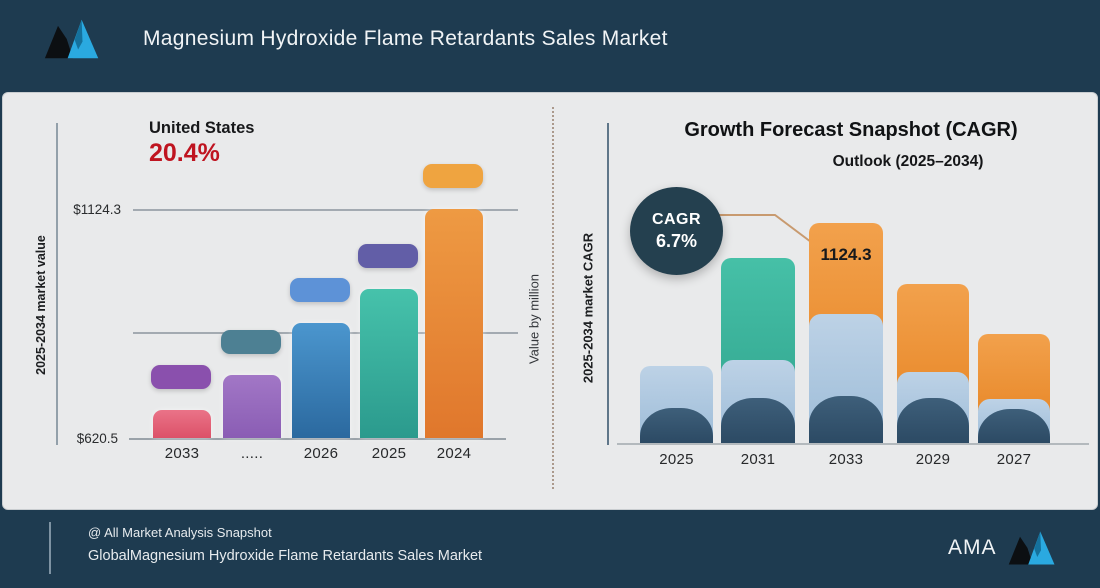 This screenshot has height=588, width=1100. What do you see at coordinates (553, 298) in the screenshot?
I see `panel-divider` at bounding box center [553, 298].